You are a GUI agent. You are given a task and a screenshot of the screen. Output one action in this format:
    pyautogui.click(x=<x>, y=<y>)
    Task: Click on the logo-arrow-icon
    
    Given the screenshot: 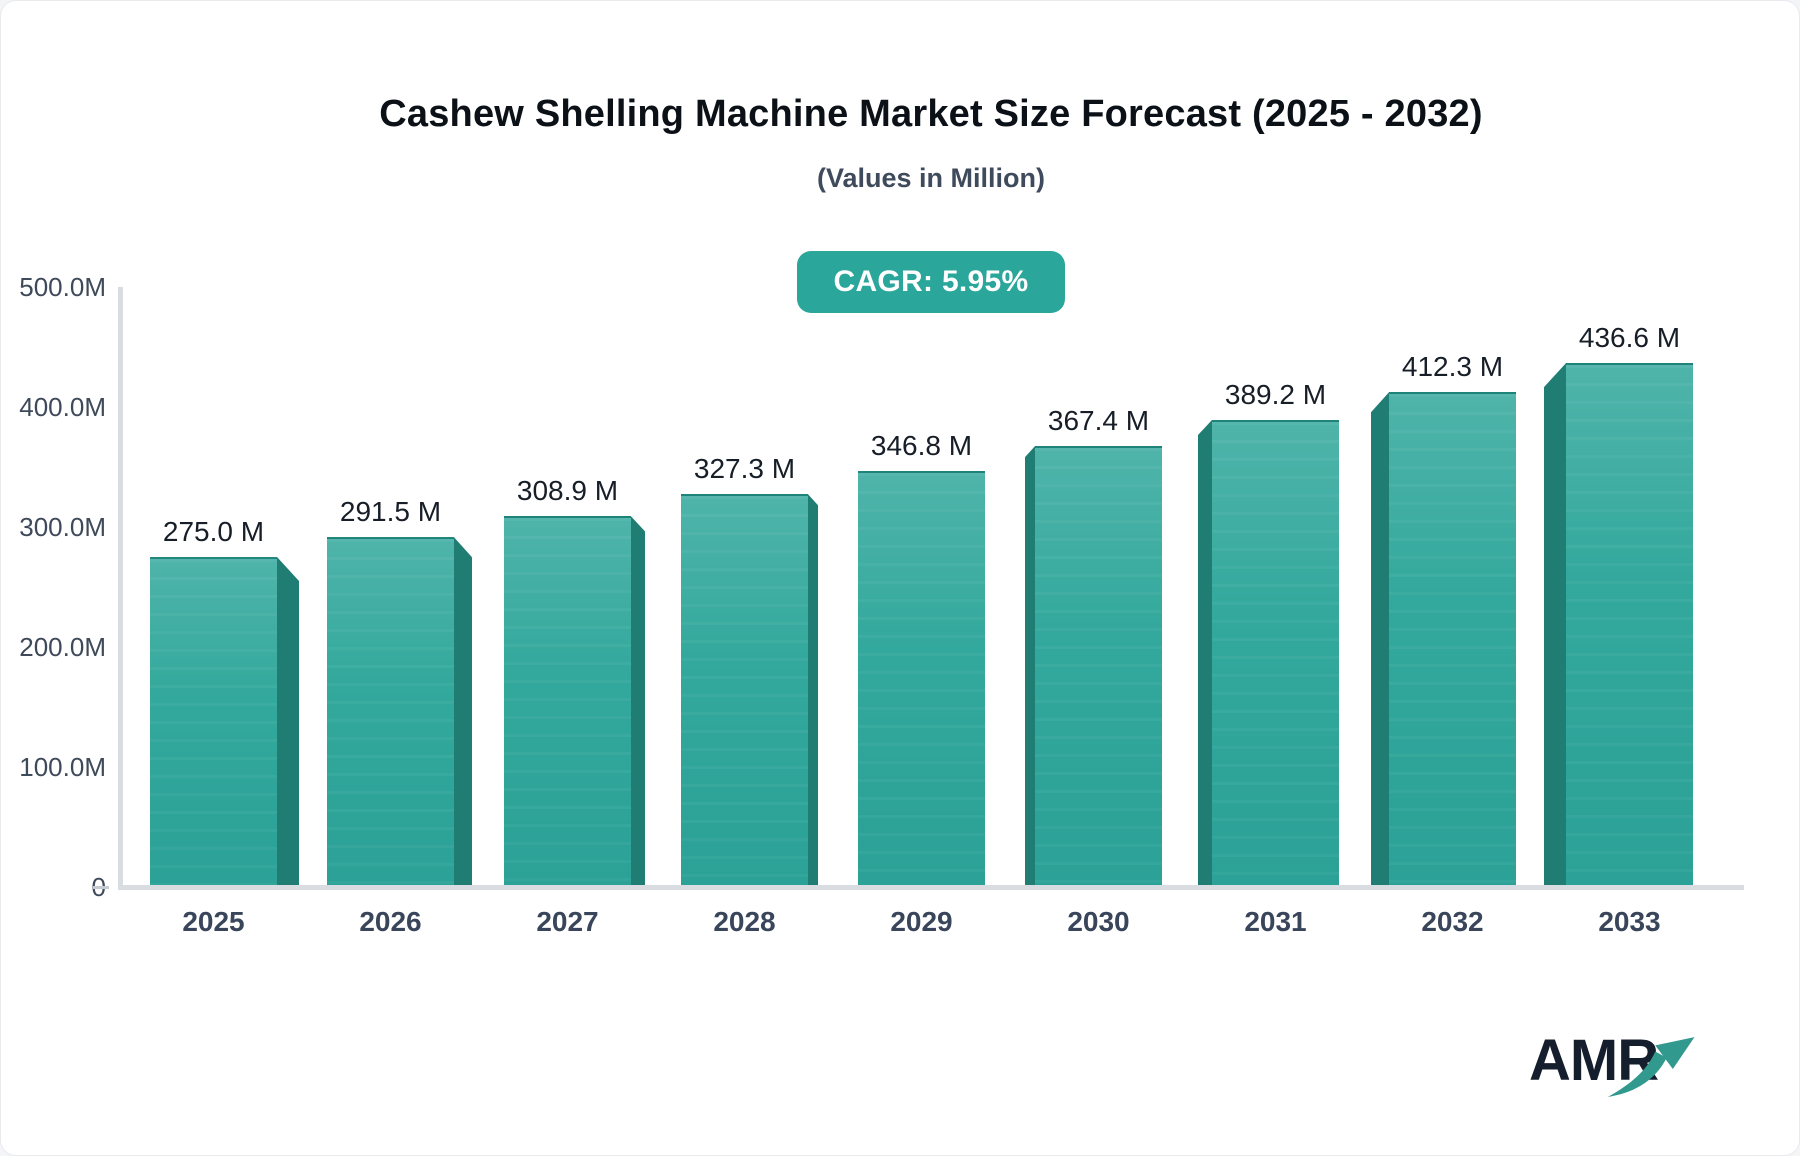 What is the action you would take?
    pyautogui.click(x=1651, y=1067)
    